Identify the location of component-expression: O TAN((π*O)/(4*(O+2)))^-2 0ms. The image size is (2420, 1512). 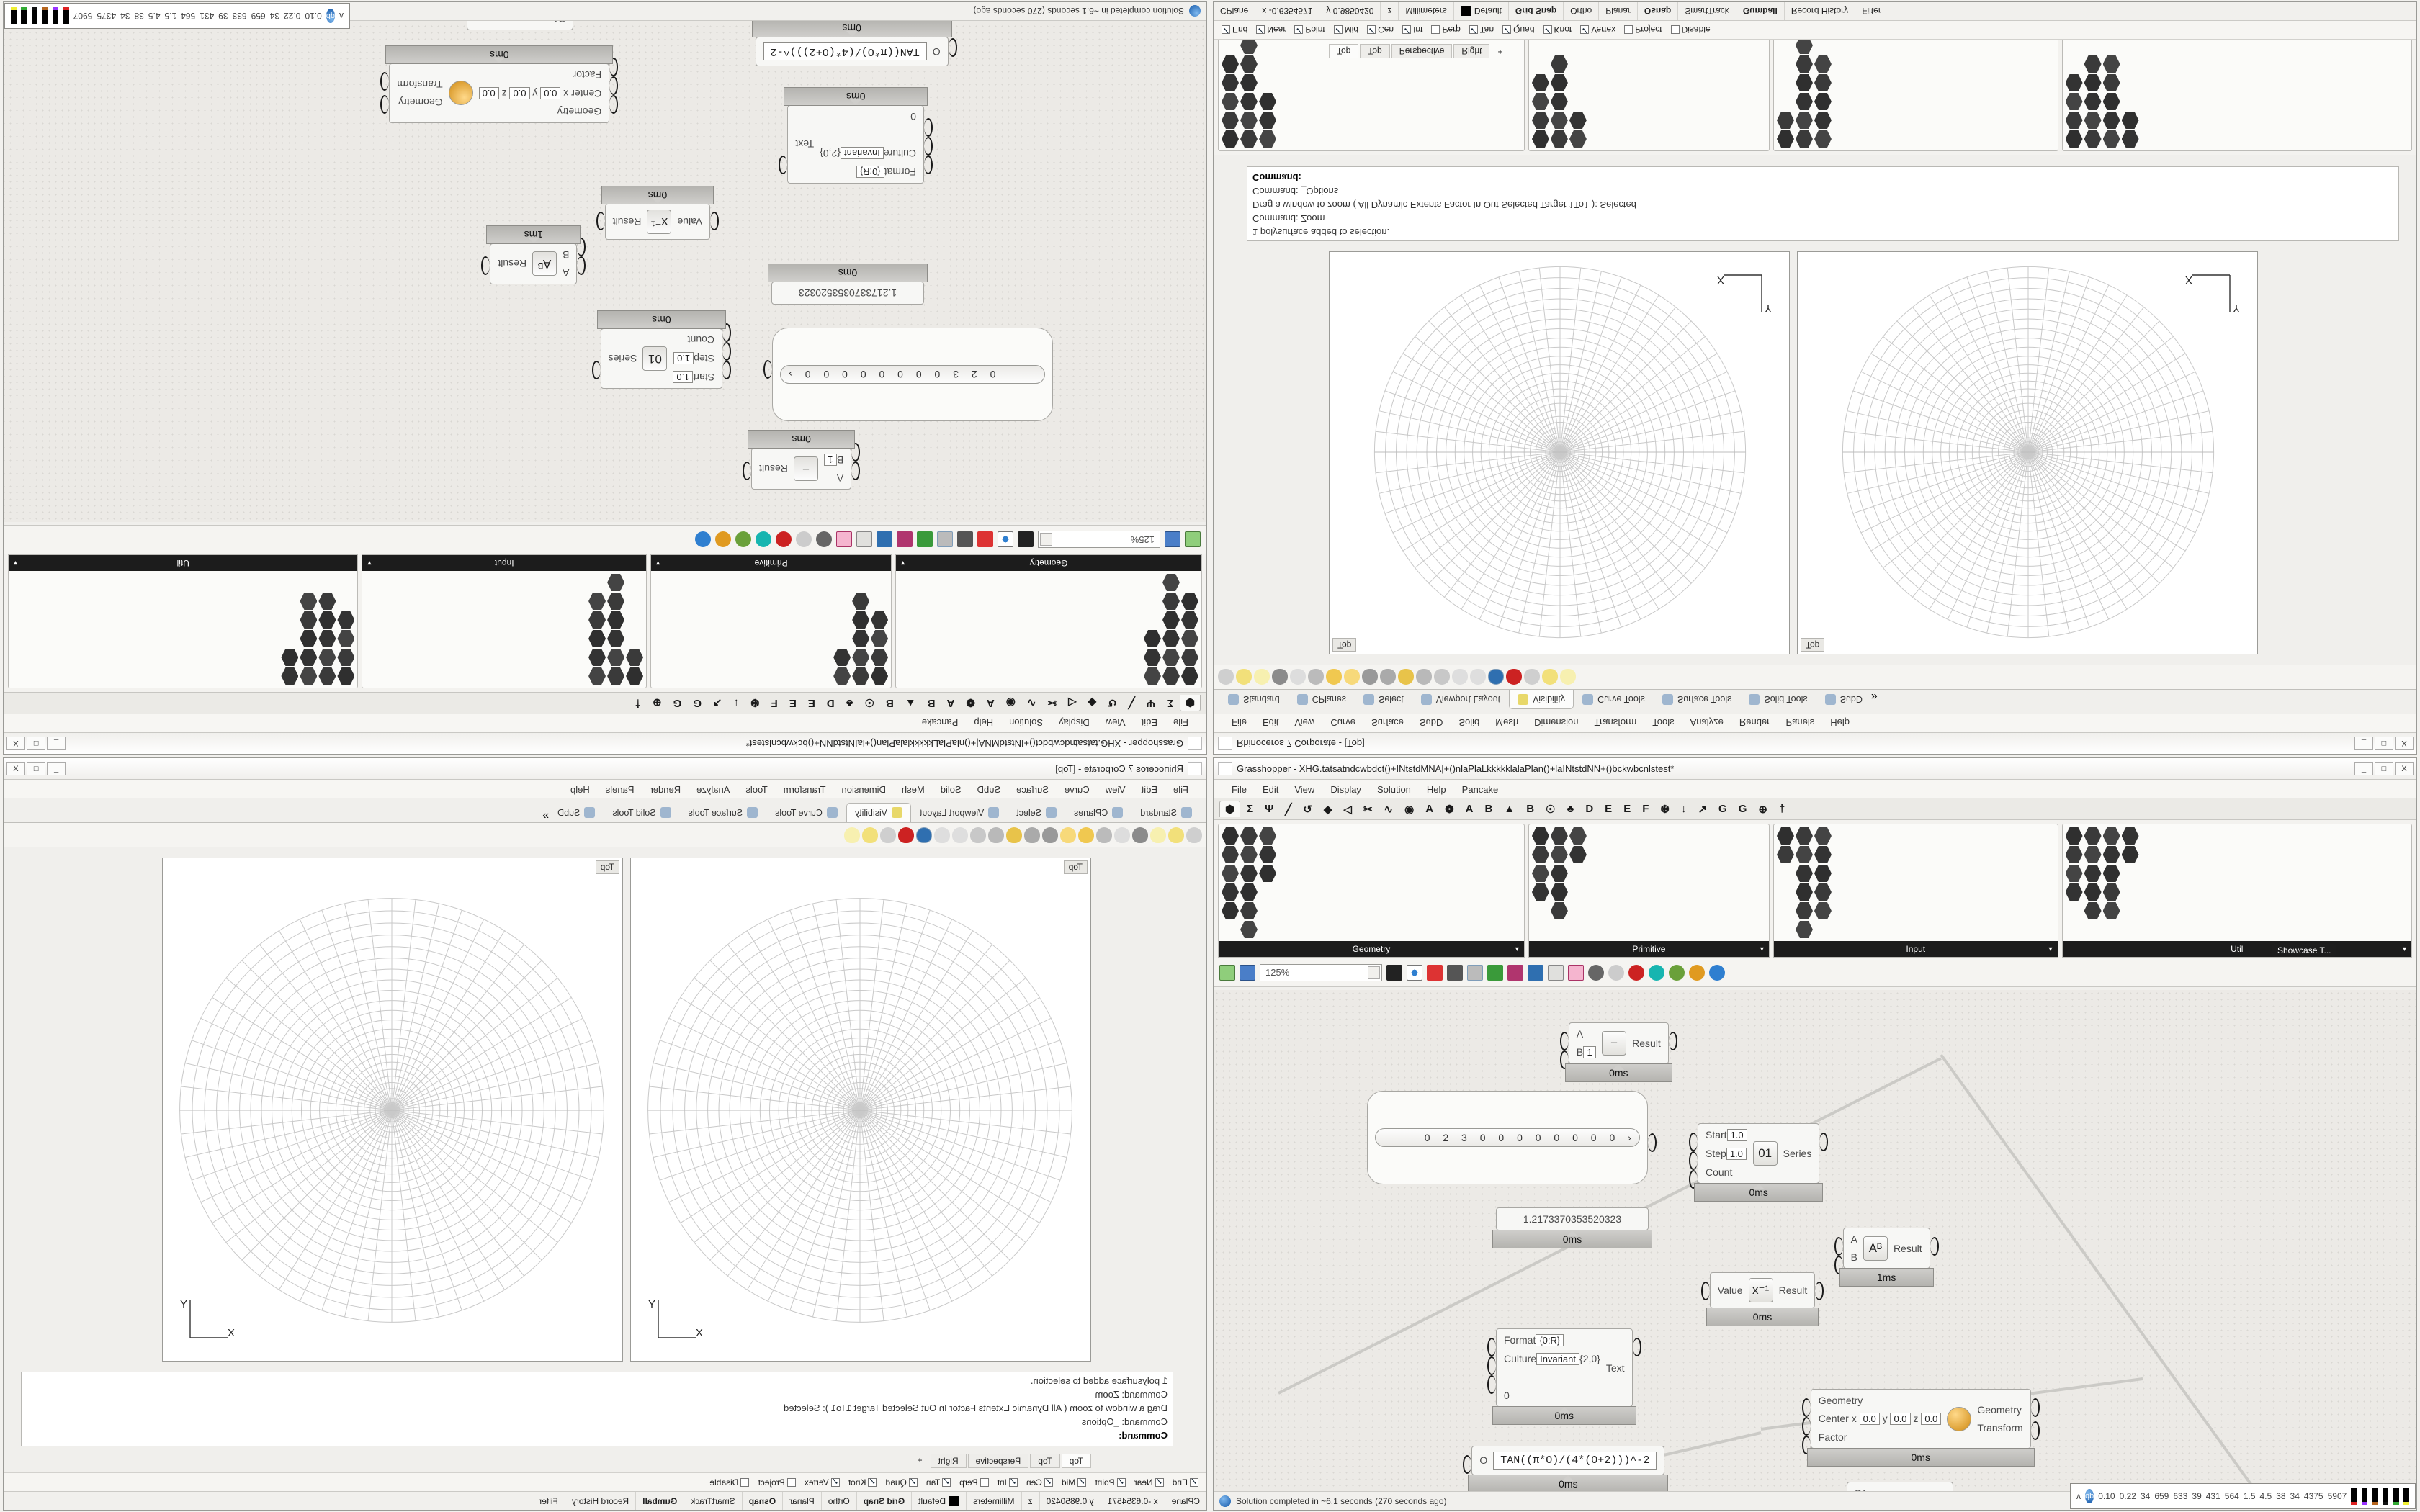
(854, 44).